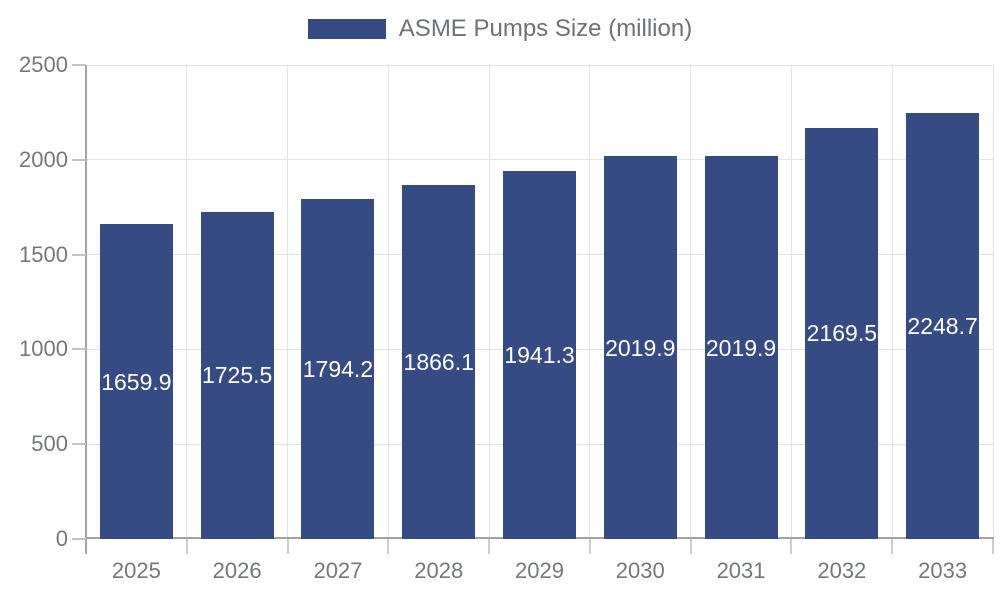  I want to click on x-axis-label: 2029, so click(539, 570).